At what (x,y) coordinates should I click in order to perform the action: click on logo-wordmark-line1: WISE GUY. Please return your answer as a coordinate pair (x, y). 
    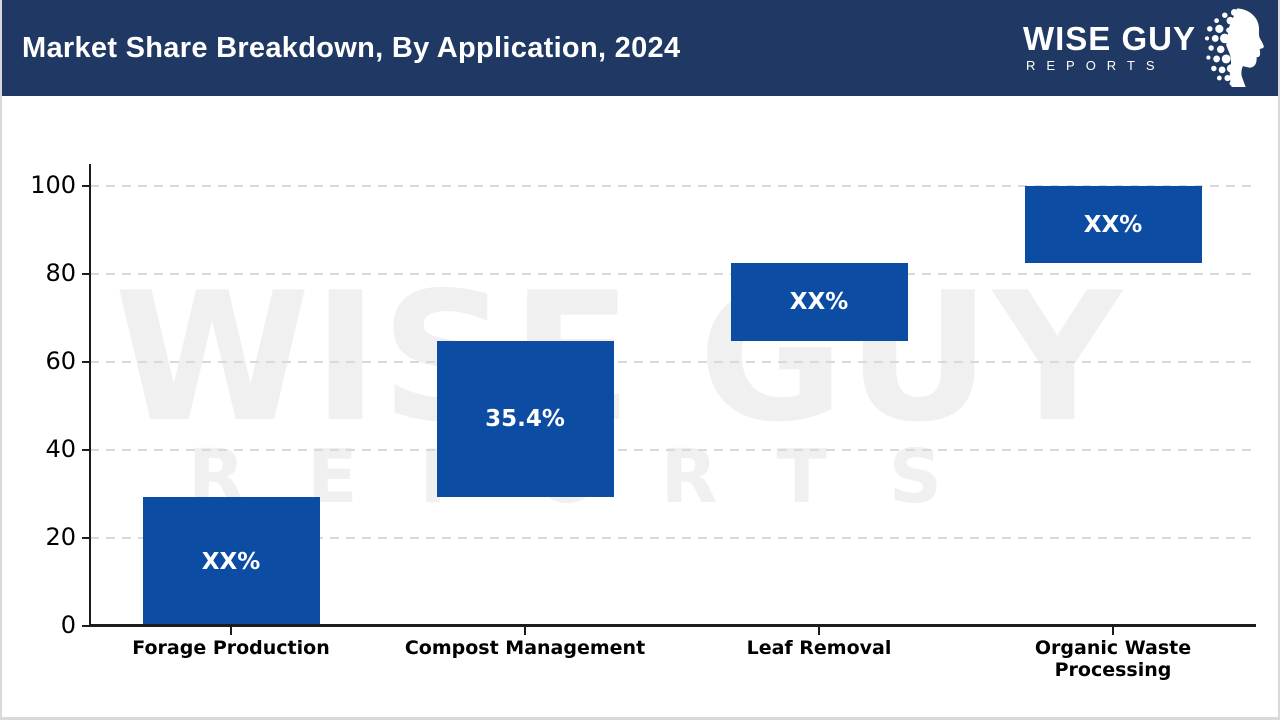
    Looking at the image, I should click on (1109, 38).